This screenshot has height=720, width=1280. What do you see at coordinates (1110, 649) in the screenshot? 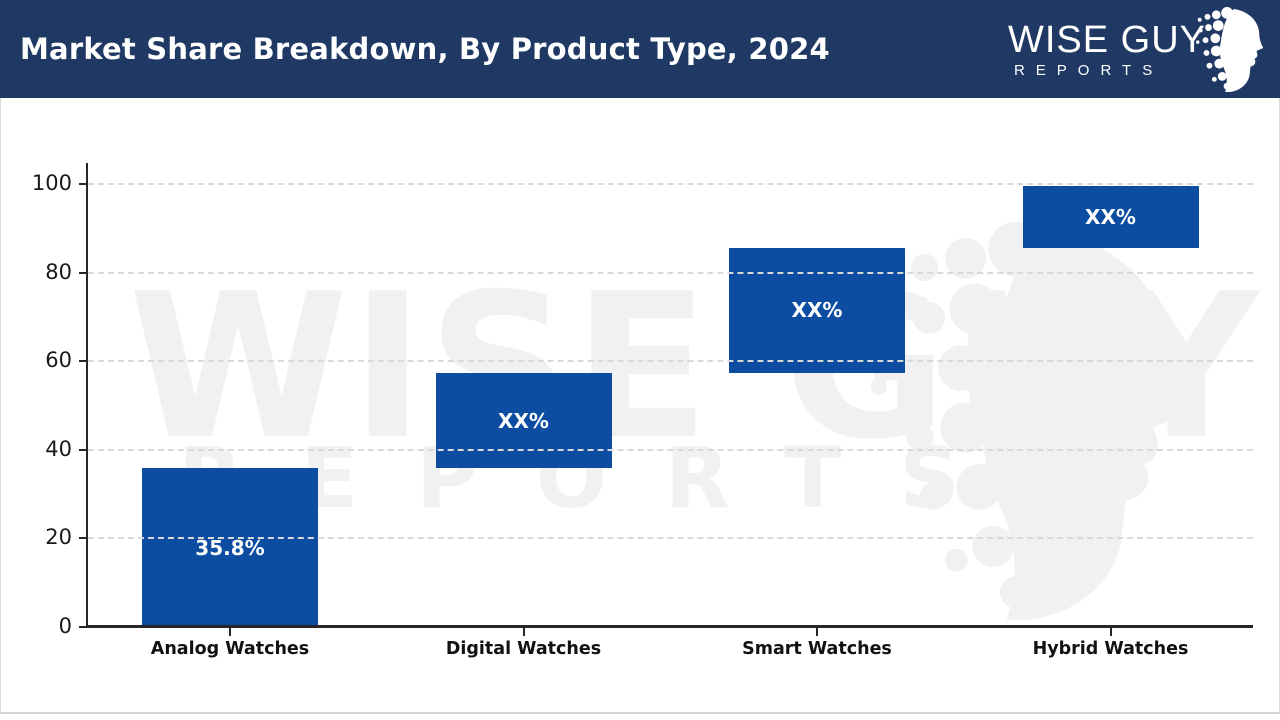
I see `x-category-label: Hybrid Watches` at bounding box center [1110, 649].